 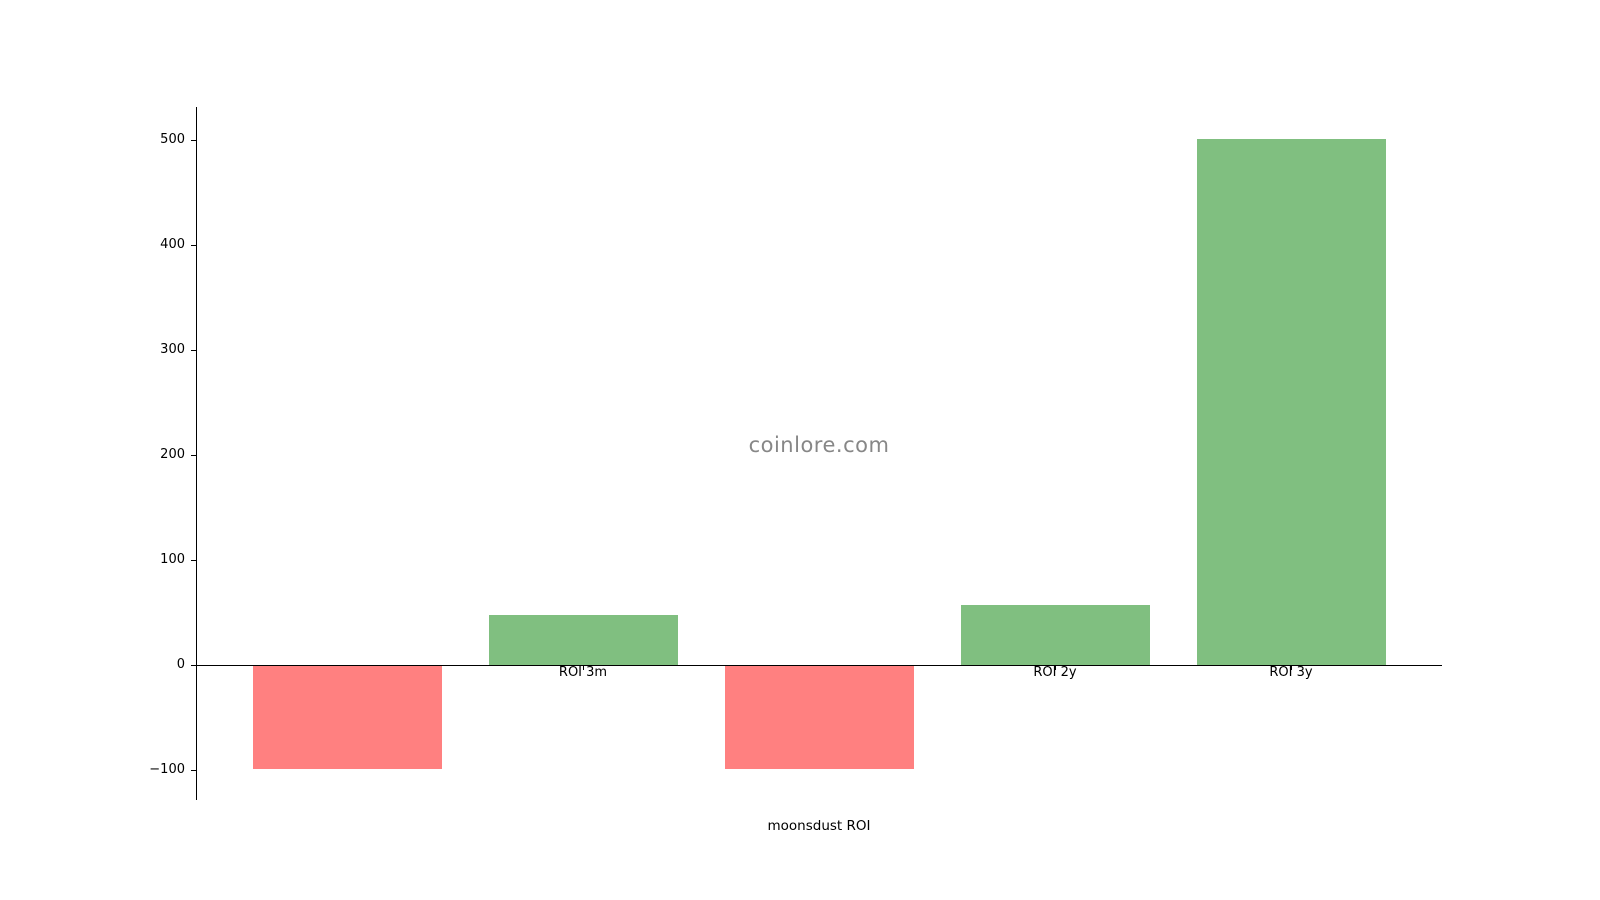 I want to click on y-axis-spine, so click(x=196, y=453).